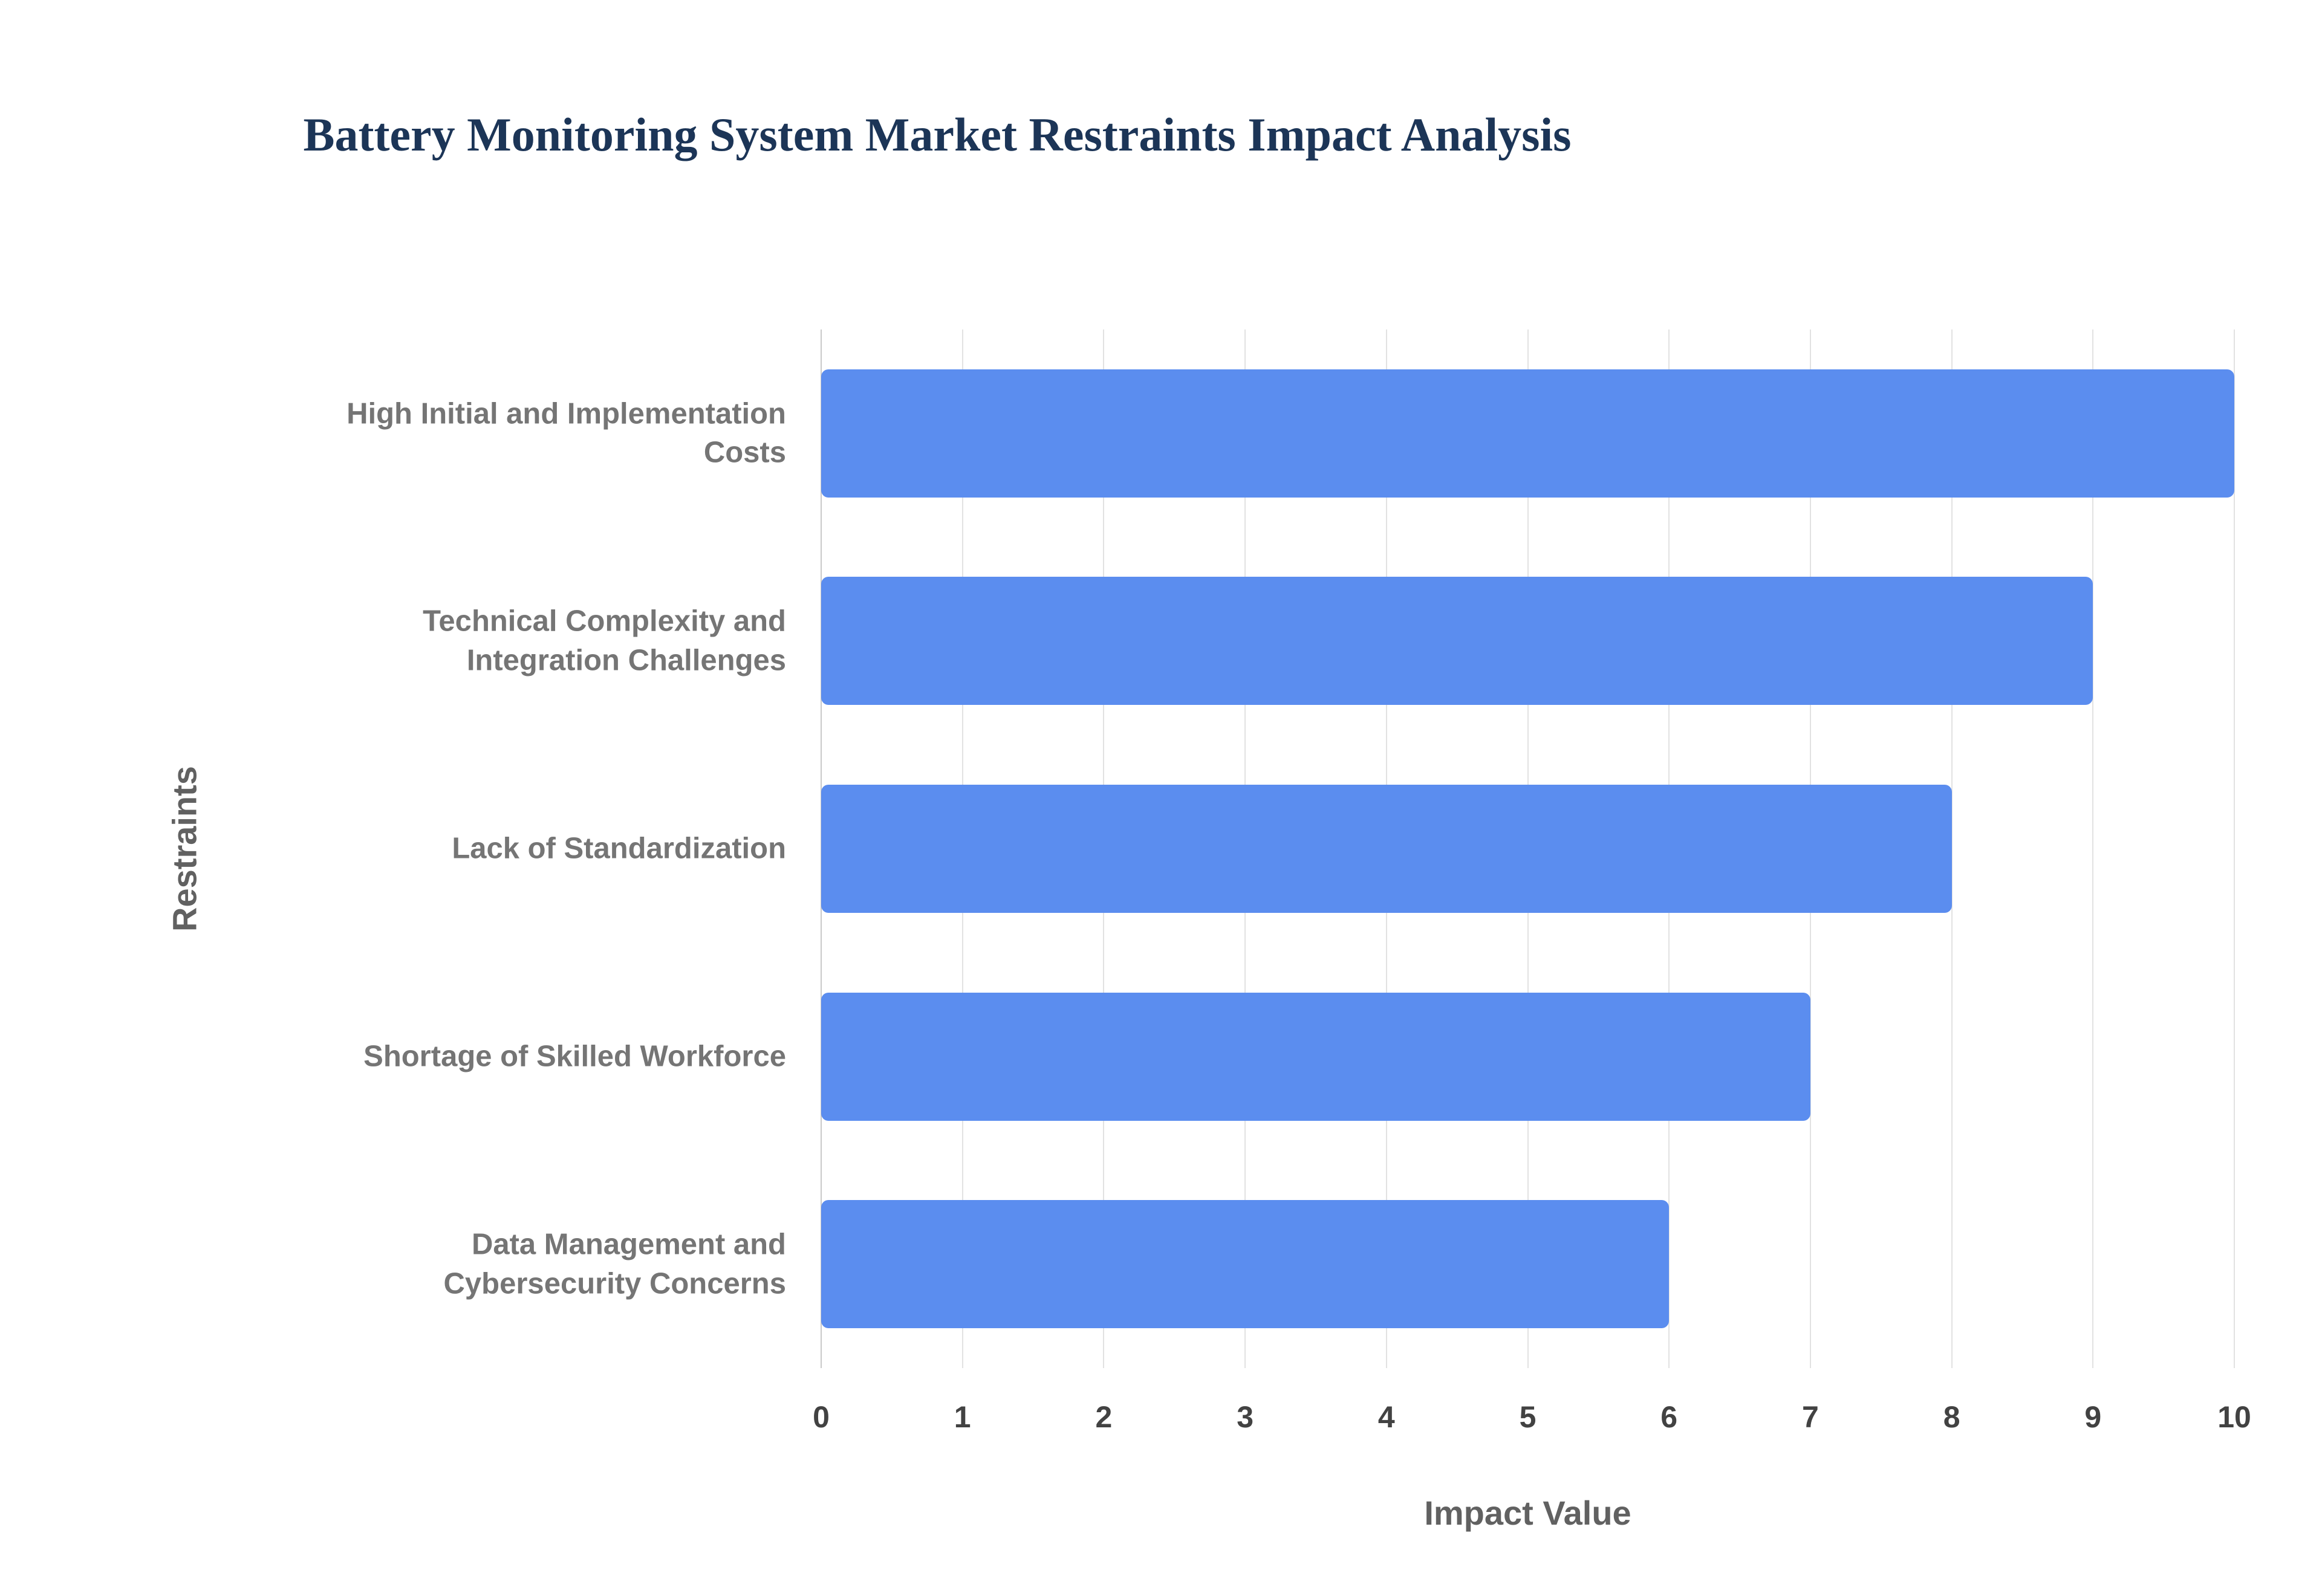 The height and width of the screenshot is (1596, 2322). What do you see at coordinates (574, 1056) in the screenshot?
I see `category-label: Shortage of Skilled Workforce` at bounding box center [574, 1056].